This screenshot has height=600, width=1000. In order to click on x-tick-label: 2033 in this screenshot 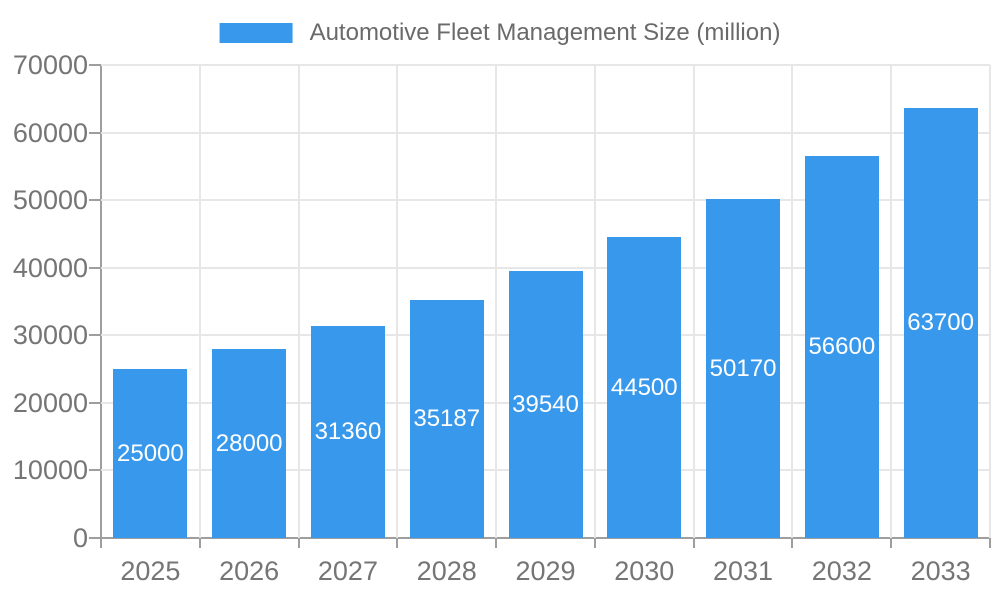, I will do `click(940, 571)`.